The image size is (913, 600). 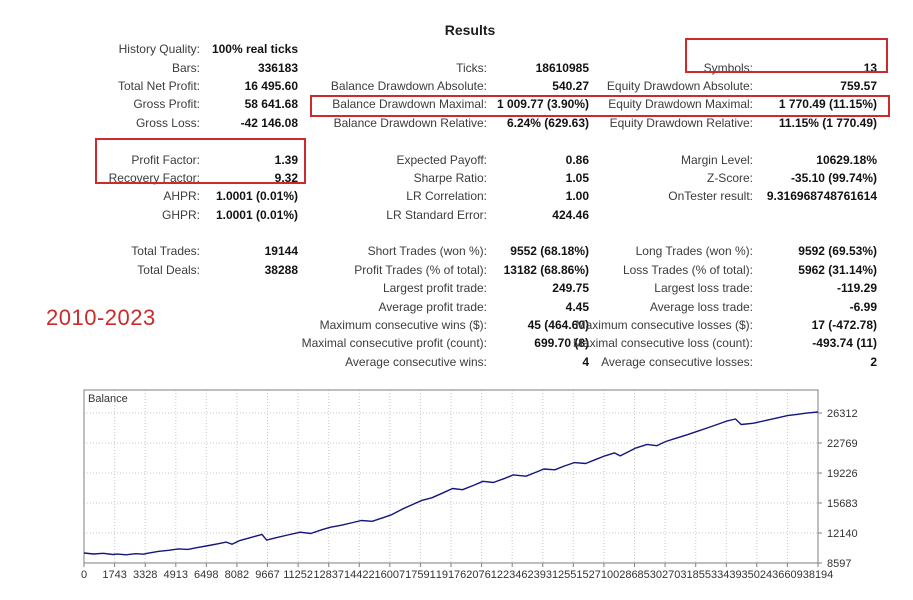 What do you see at coordinates (427, 251) in the screenshot?
I see `stat-label: Short Trades (won %):` at bounding box center [427, 251].